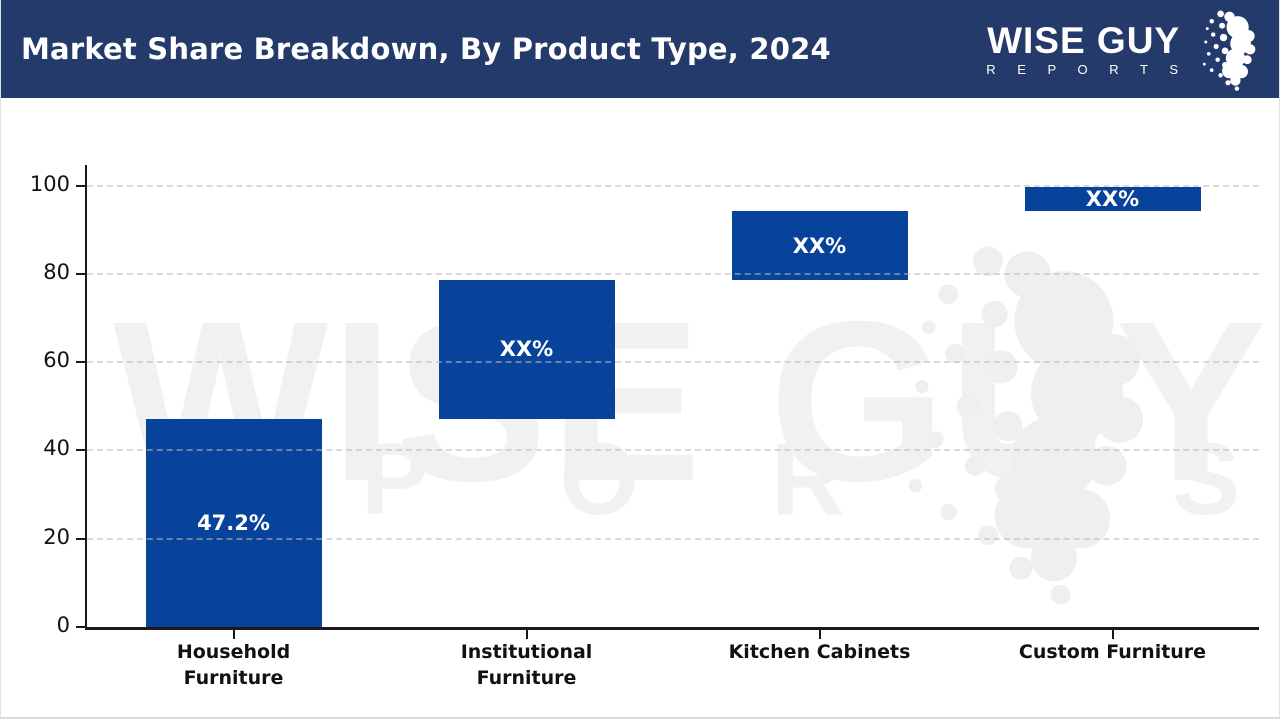  I want to click on xtick-label-1: Institutional Furniture, so click(526, 665).